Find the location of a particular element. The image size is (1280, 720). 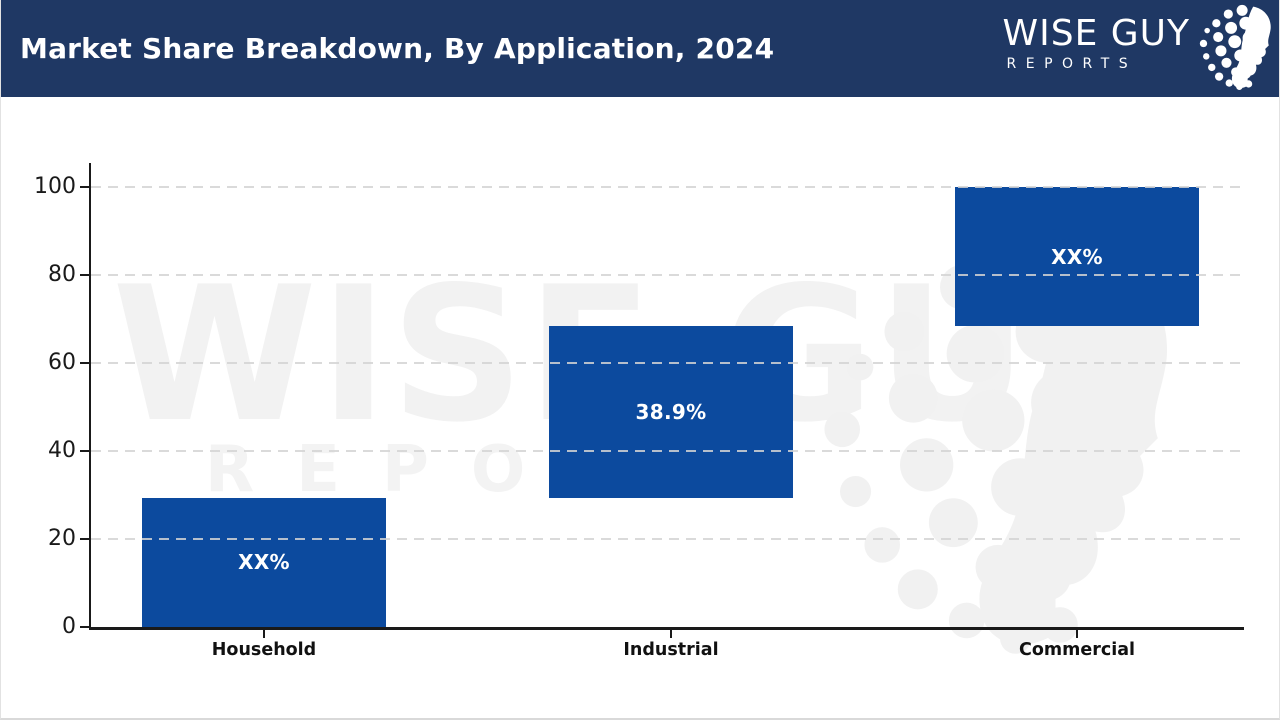

x-axis-line is located at coordinates (666, 628).